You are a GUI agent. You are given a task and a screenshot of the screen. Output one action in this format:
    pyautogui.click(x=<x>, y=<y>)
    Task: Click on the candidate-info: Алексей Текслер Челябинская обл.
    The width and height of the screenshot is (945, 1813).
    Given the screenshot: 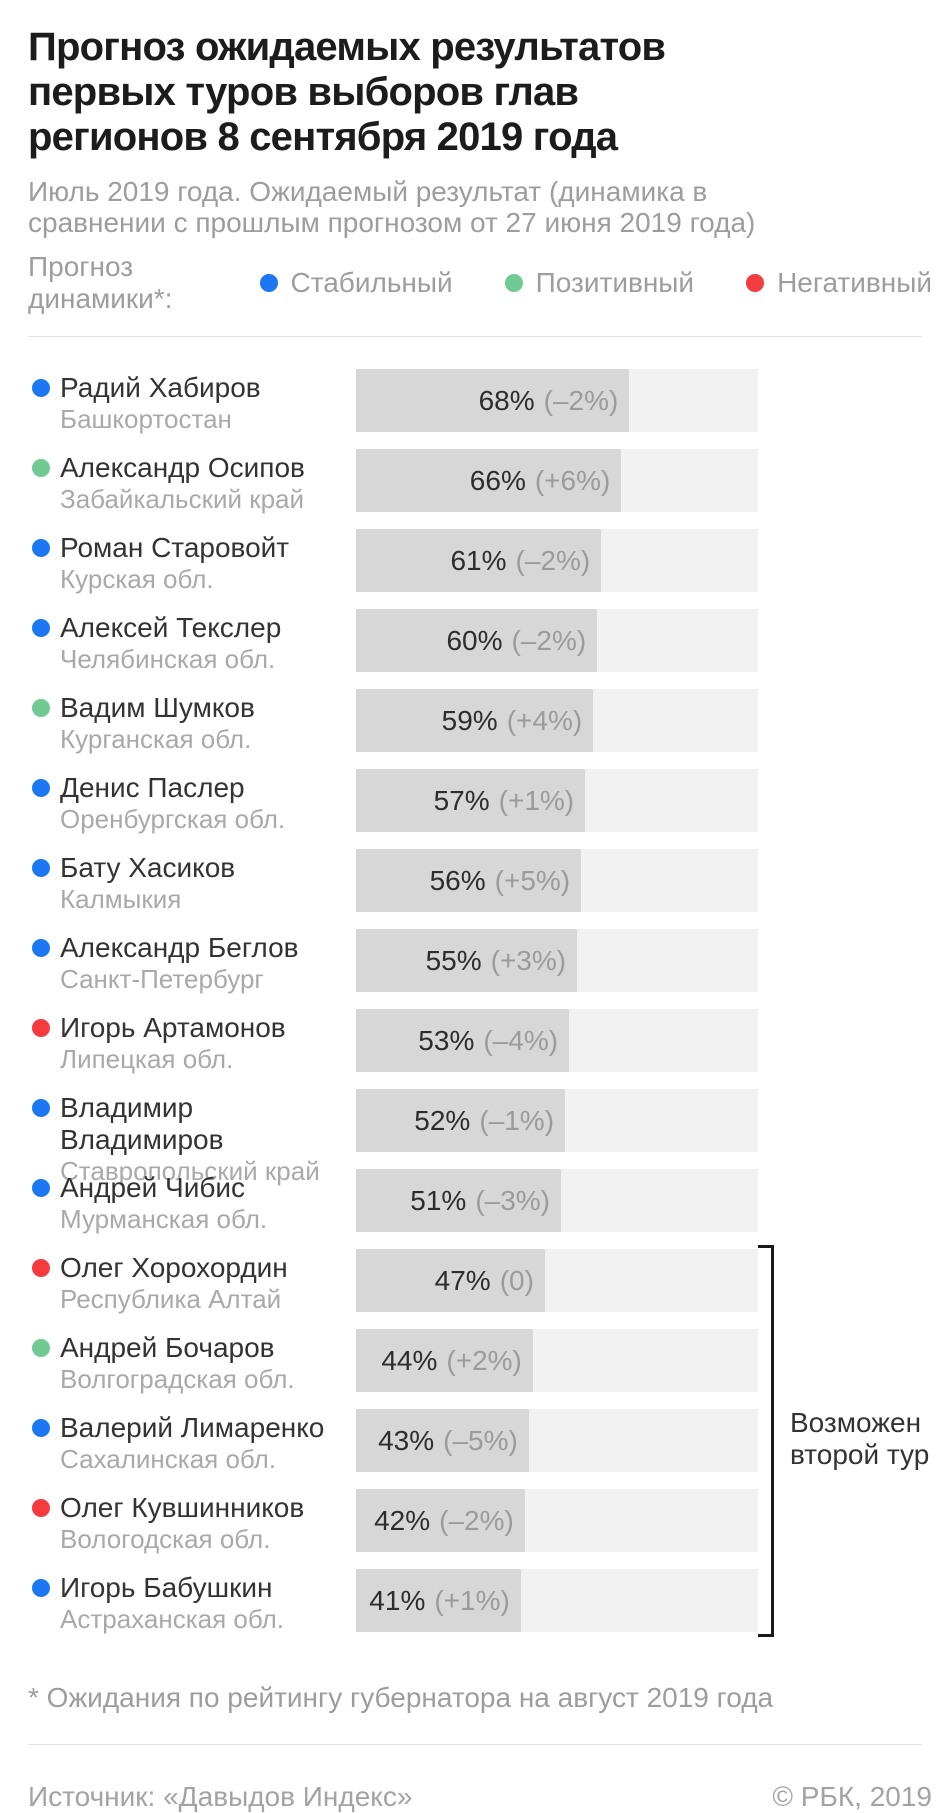 What is the action you would take?
    pyautogui.click(x=192, y=641)
    